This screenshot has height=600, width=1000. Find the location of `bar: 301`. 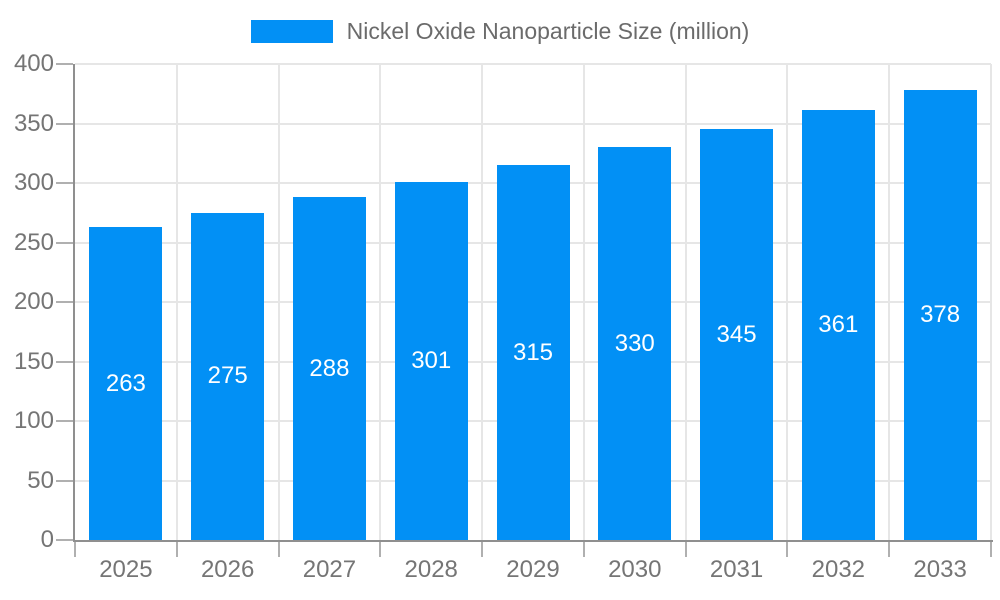

bar: 301 is located at coordinates (431, 360).